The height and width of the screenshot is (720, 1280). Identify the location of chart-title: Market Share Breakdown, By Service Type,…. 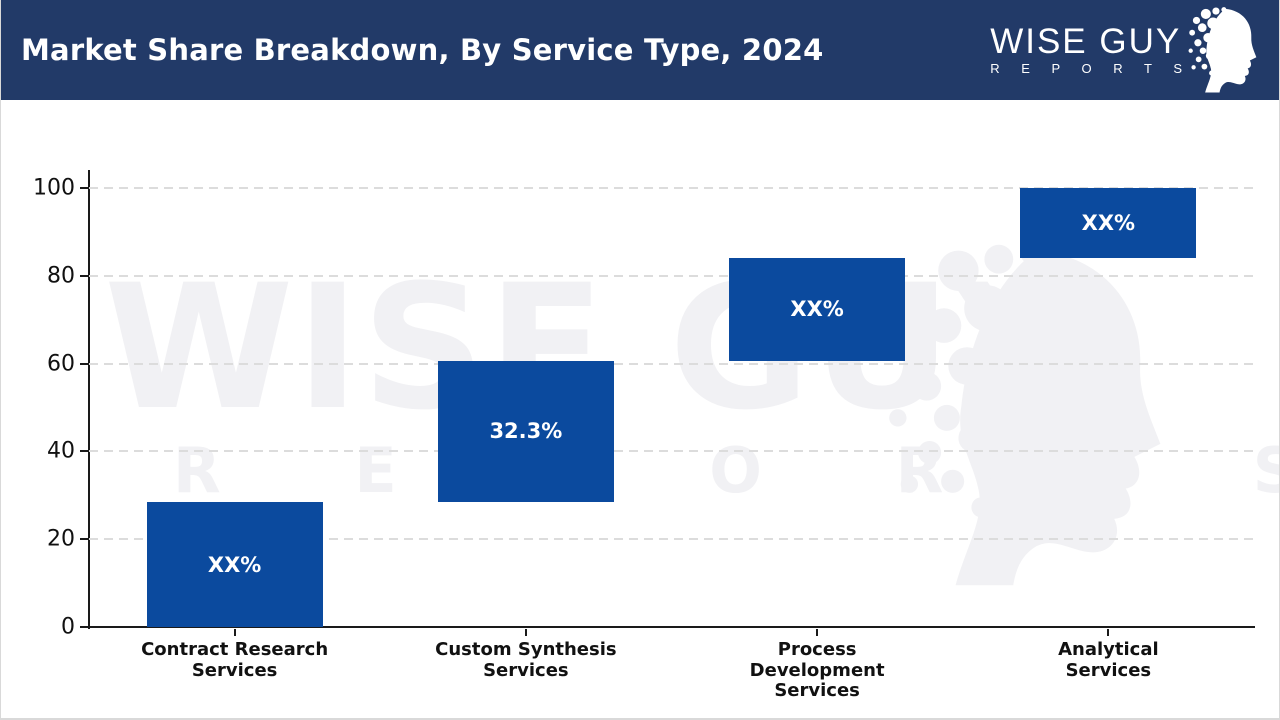
(422, 50).